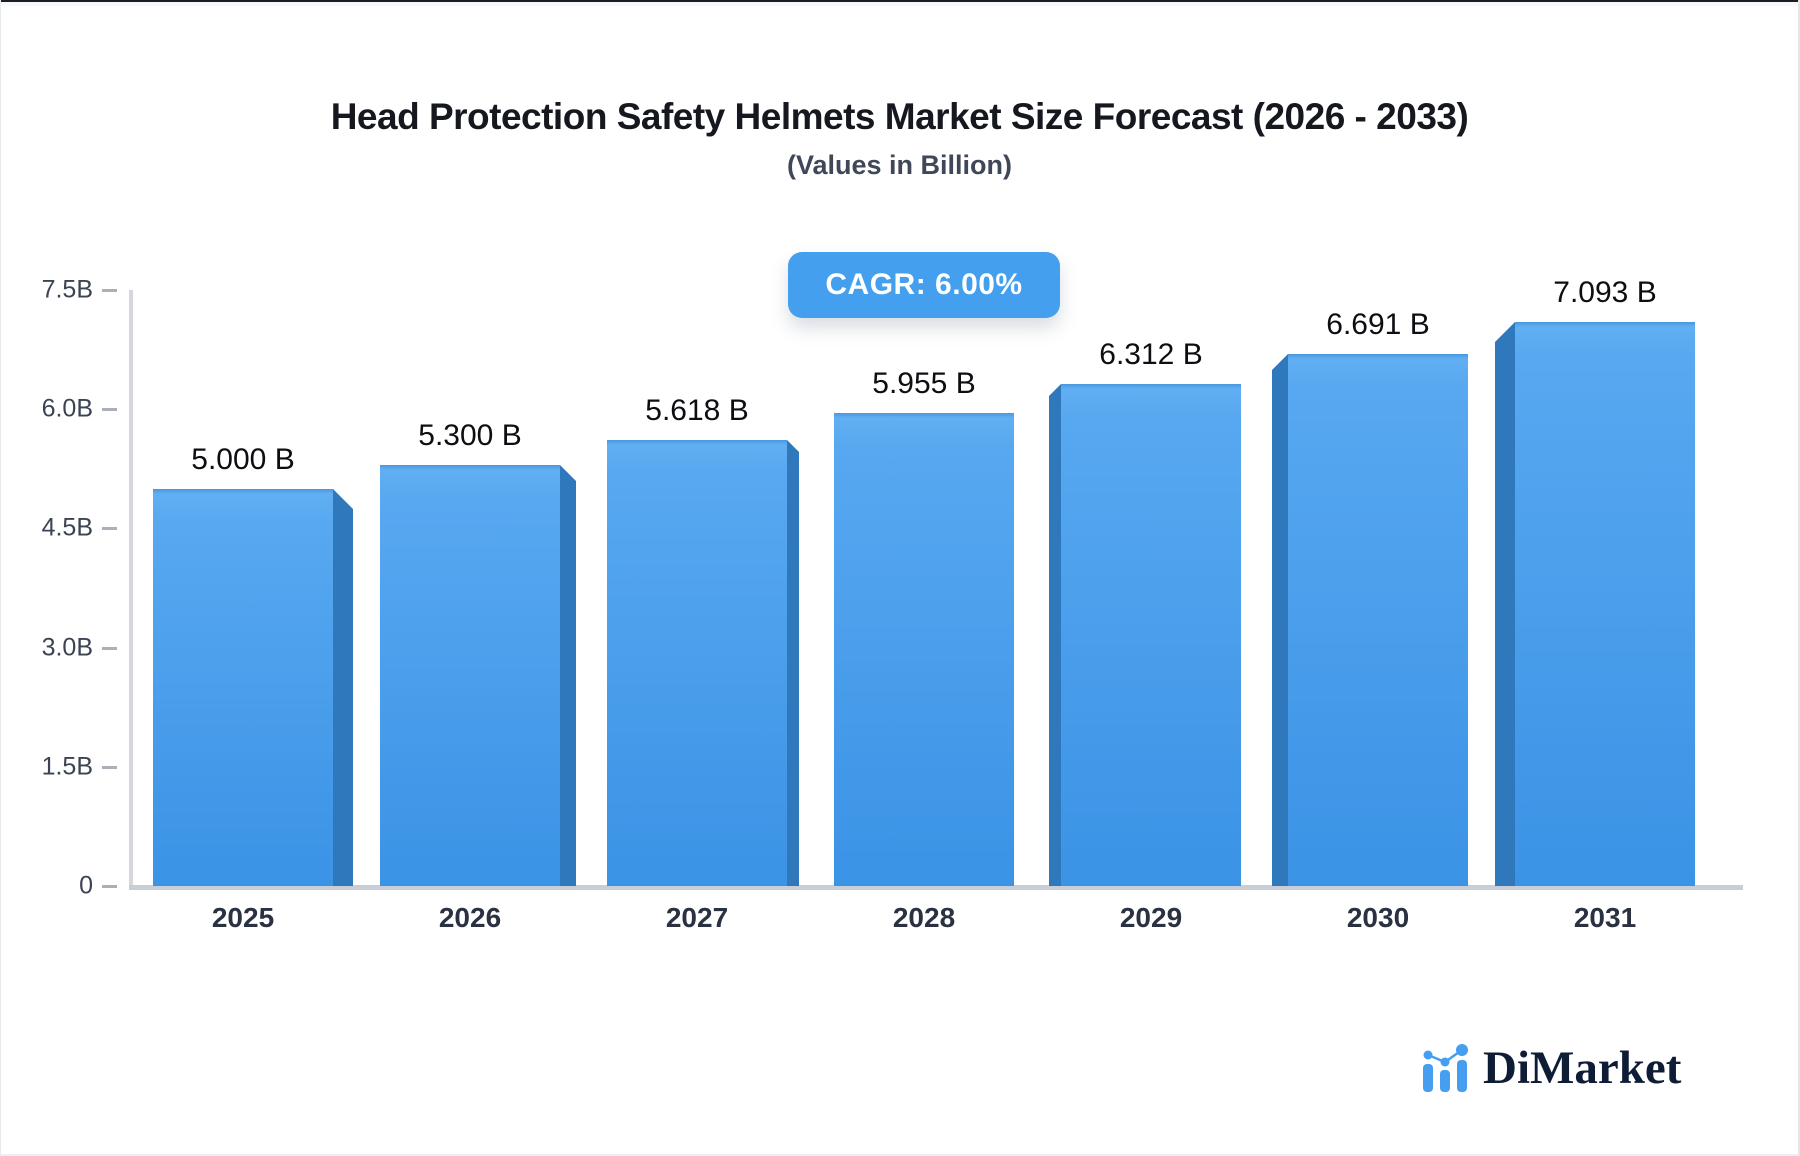  What do you see at coordinates (86, 885) in the screenshot?
I see `y-tick-label: 0` at bounding box center [86, 885].